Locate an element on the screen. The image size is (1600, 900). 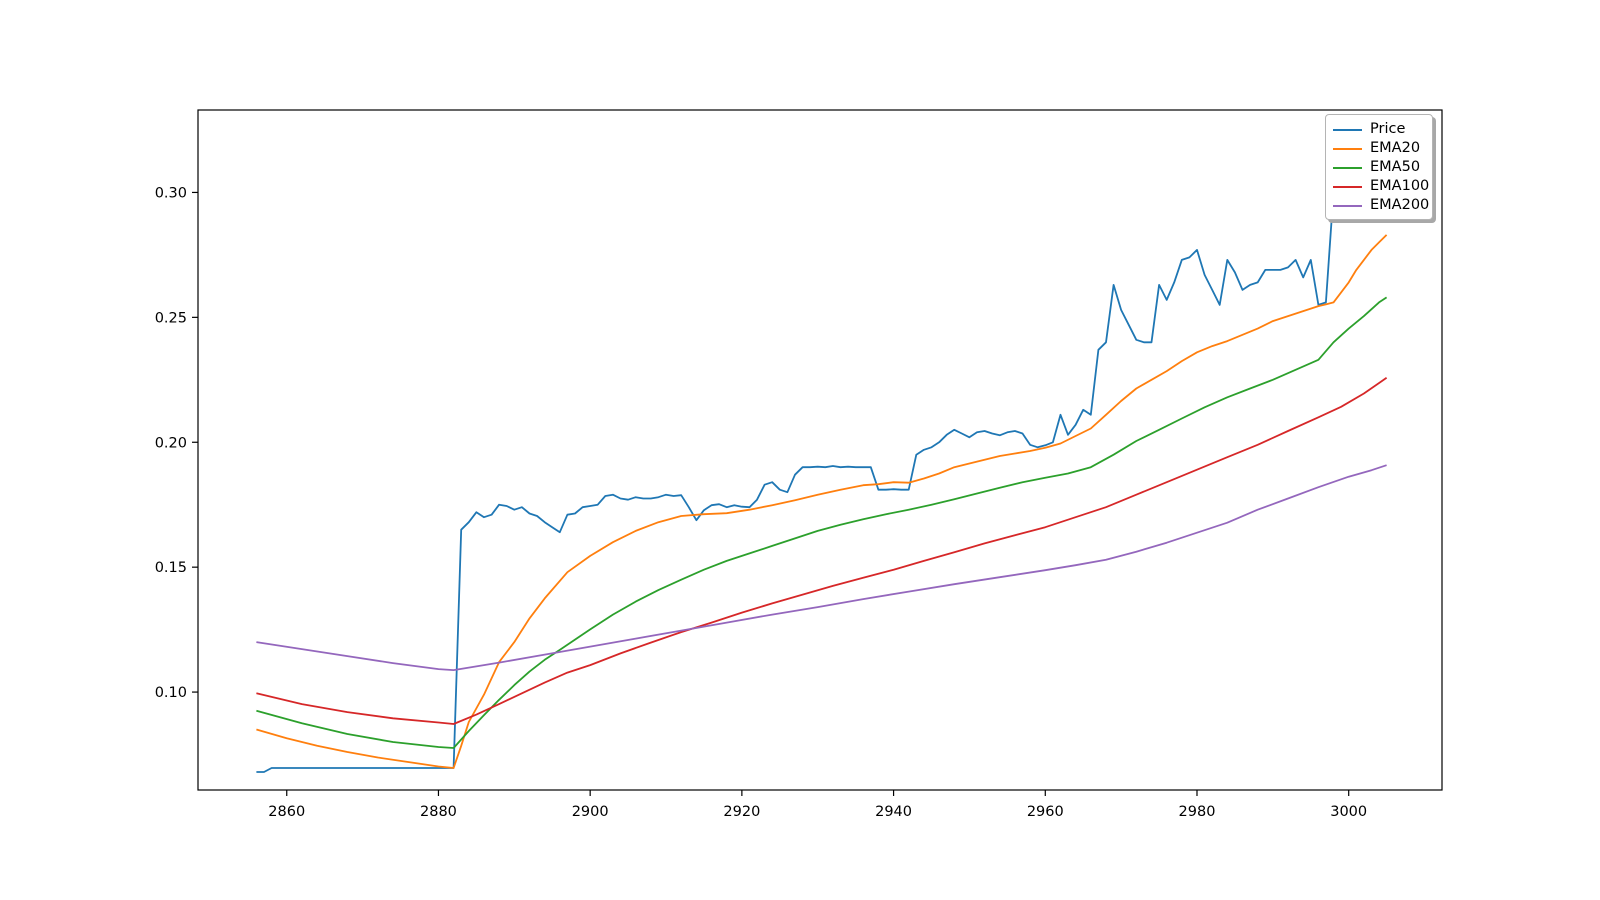
y-tick-label: 0.10 is located at coordinates (171, 693).